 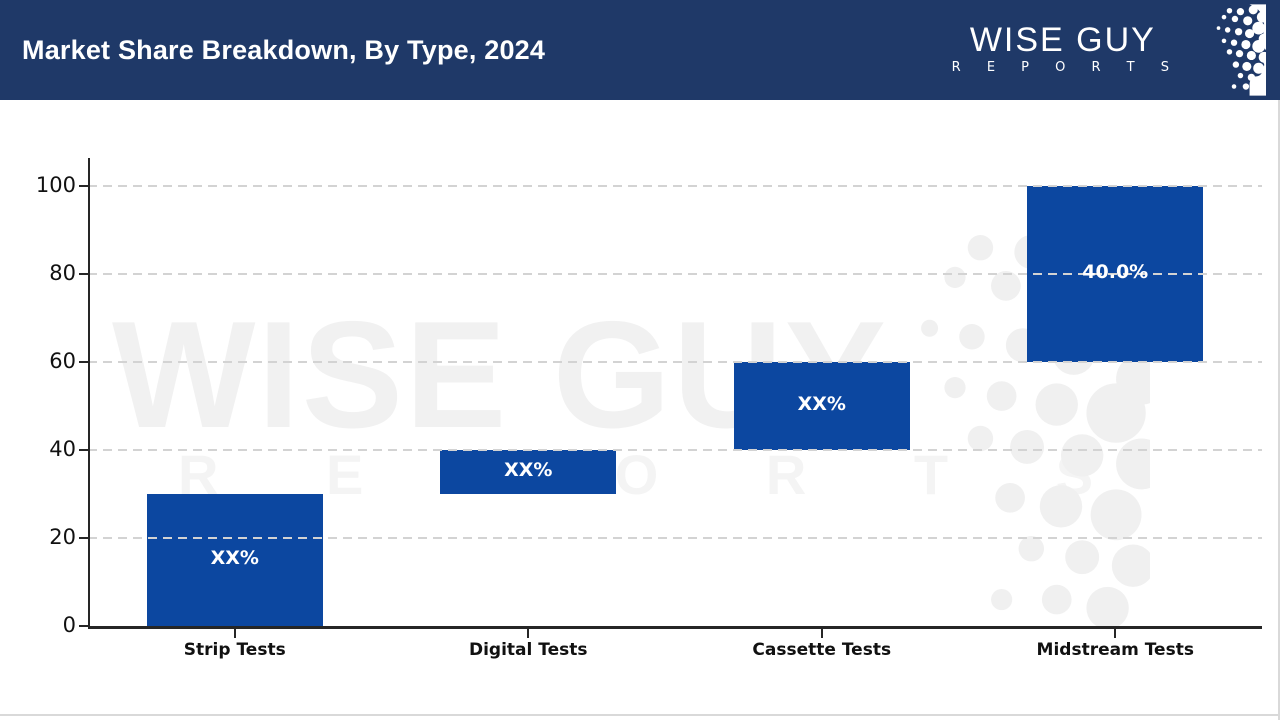 What do you see at coordinates (62, 449) in the screenshot?
I see `y-tick-label: 40` at bounding box center [62, 449].